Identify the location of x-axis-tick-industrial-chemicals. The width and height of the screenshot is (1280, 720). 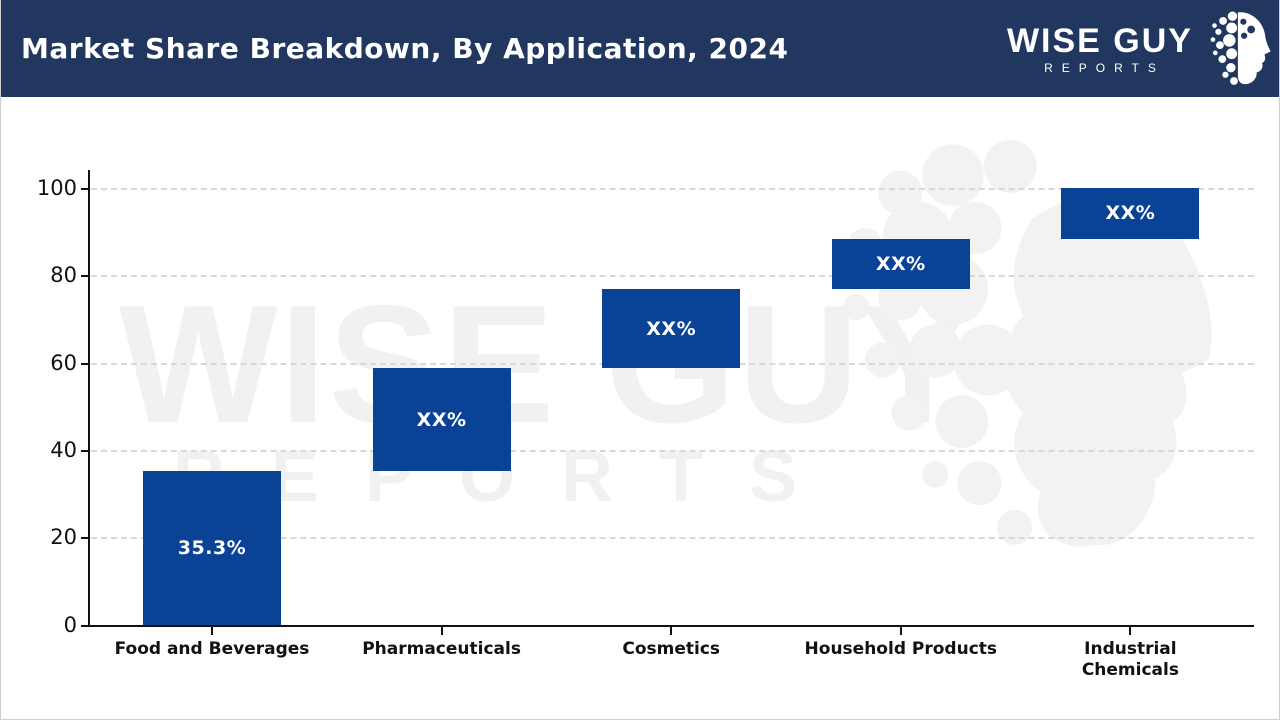
(1130, 631).